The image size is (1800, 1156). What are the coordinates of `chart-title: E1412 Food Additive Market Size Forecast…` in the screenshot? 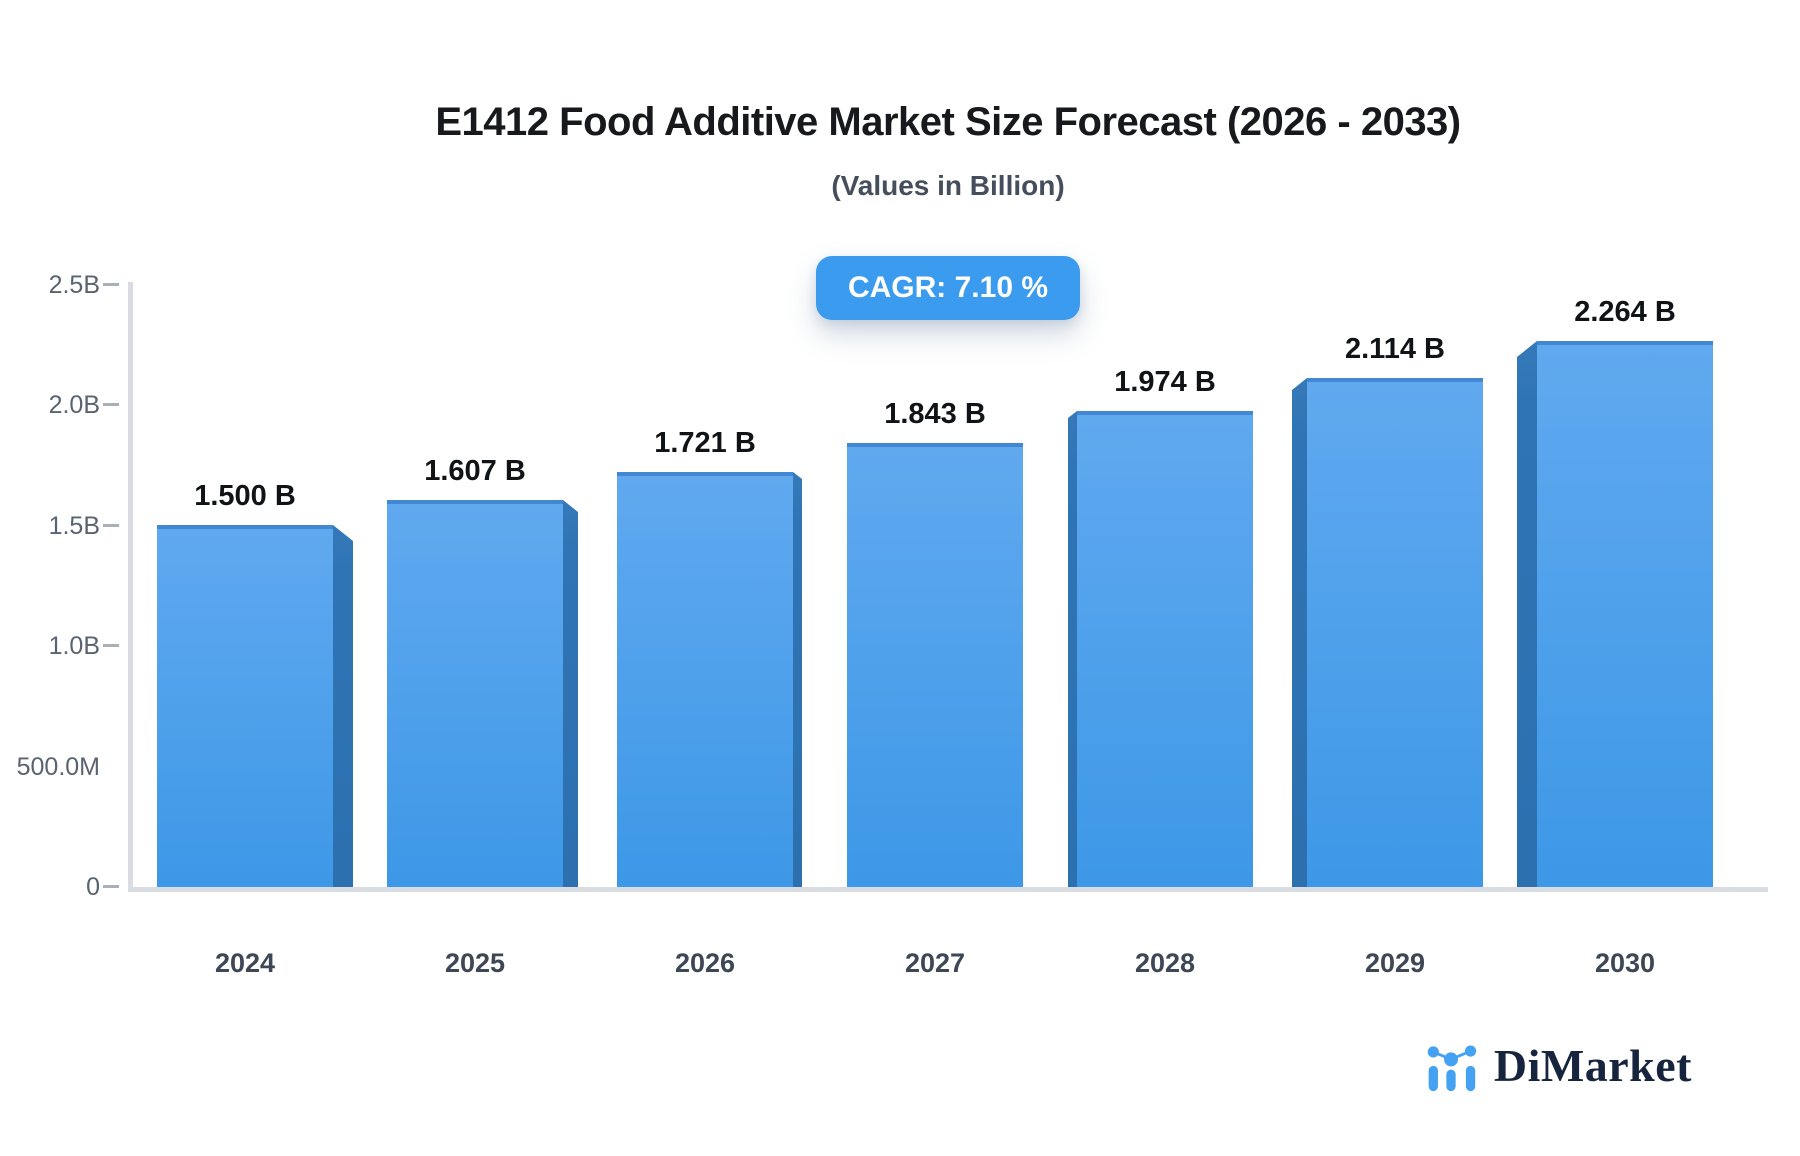 It's located at (948, 122).